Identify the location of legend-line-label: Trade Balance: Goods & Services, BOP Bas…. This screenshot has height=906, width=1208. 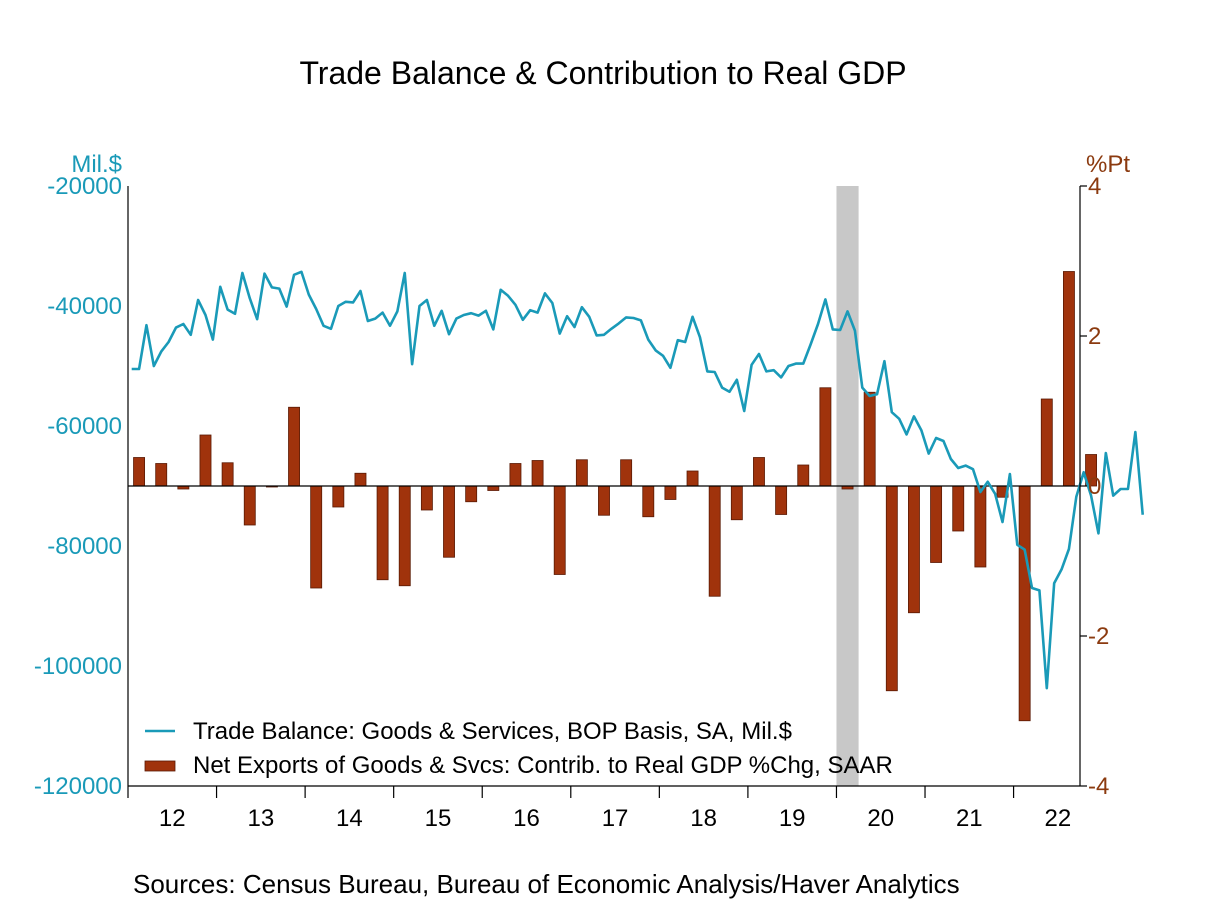
(492, 731).